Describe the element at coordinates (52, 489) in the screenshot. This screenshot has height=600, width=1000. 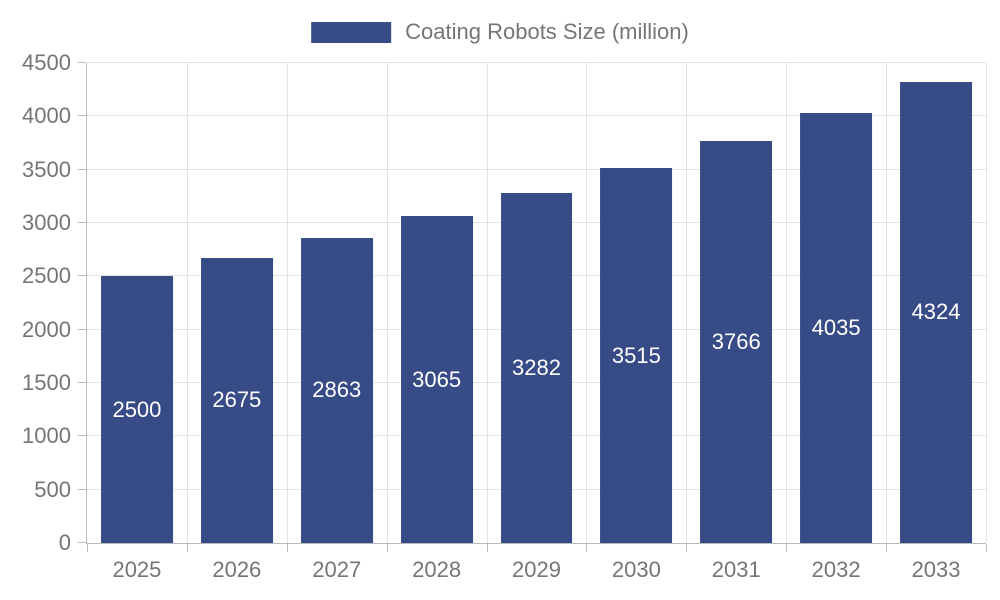
I see `y-axis-label: 500` at that location.